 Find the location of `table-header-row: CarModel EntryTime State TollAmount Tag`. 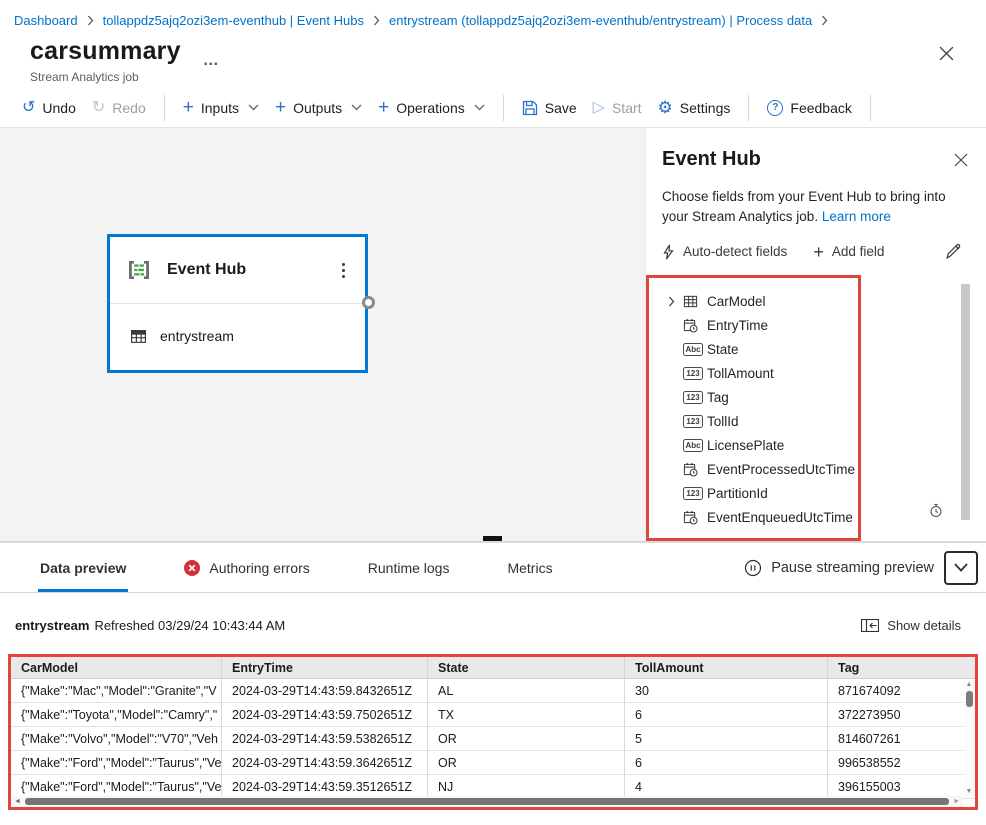

table-header-row: CarModel EntryTime State TollAmount Tag is located at coordinates (493, 668).